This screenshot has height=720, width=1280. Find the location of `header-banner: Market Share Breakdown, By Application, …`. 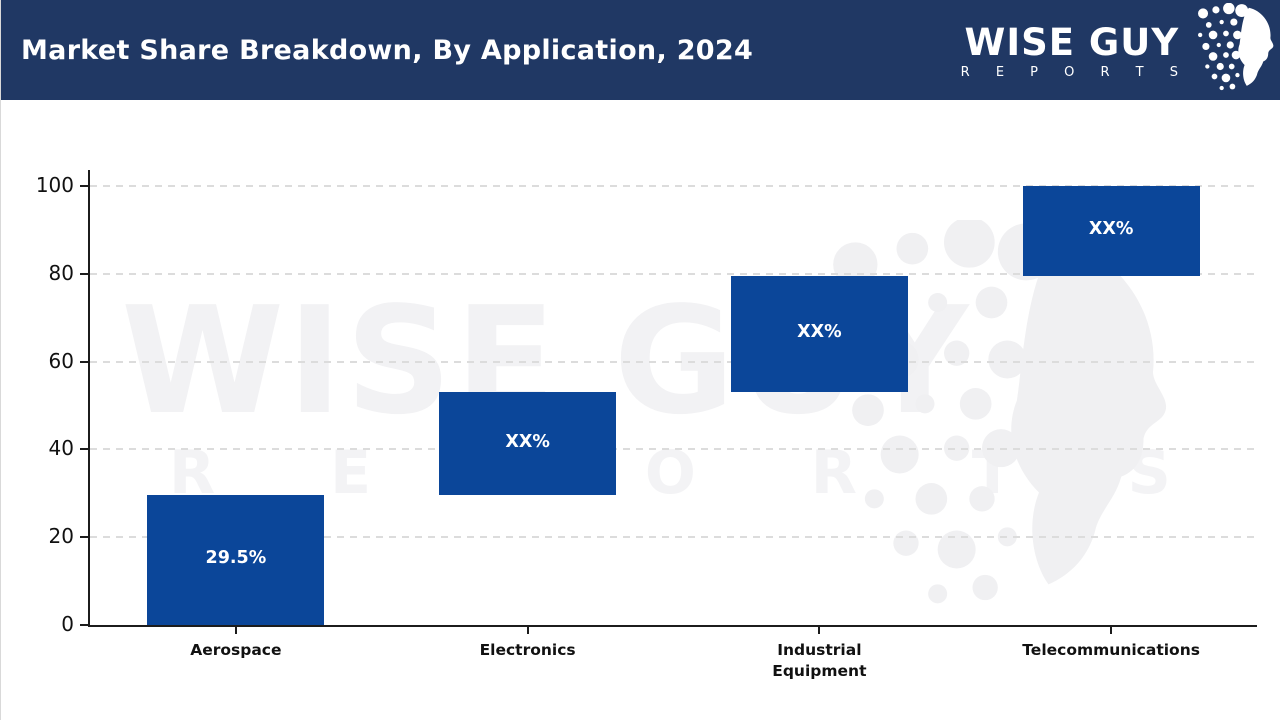

header-banner: Market Share Breakdown, By Application, … is located at coordinates (640, 50).